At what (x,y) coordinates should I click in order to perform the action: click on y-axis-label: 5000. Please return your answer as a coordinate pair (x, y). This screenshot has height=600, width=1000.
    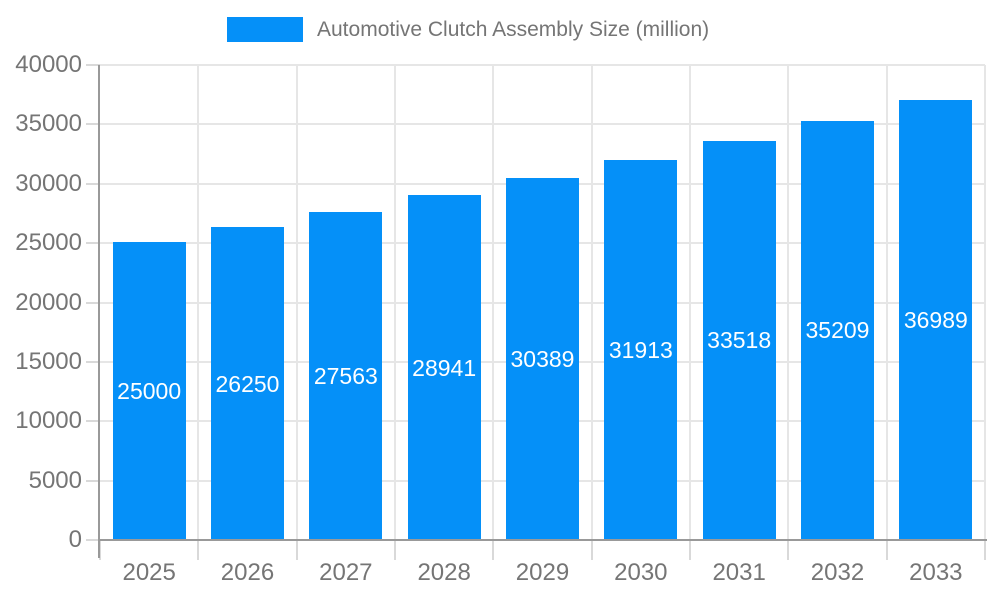
    Looking at the image, I should click on (55, 480).